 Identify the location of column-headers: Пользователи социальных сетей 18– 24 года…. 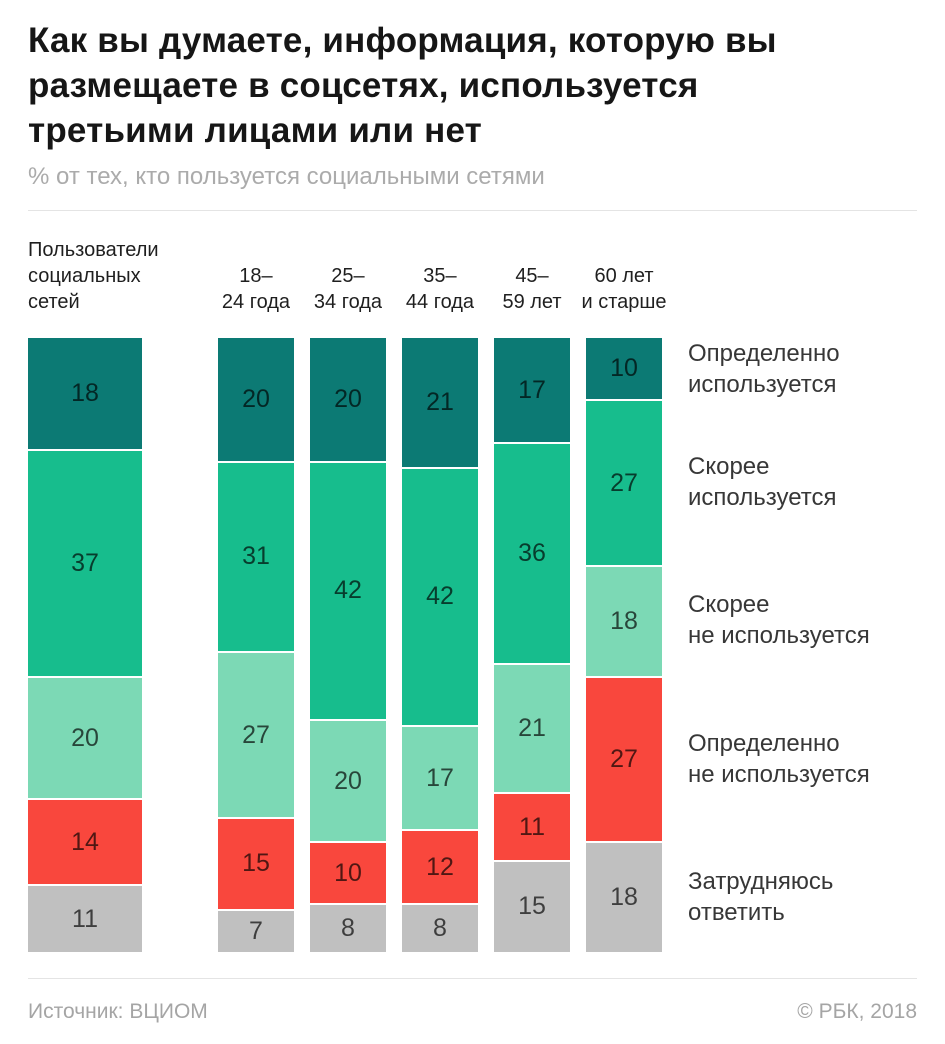
(472, 276).